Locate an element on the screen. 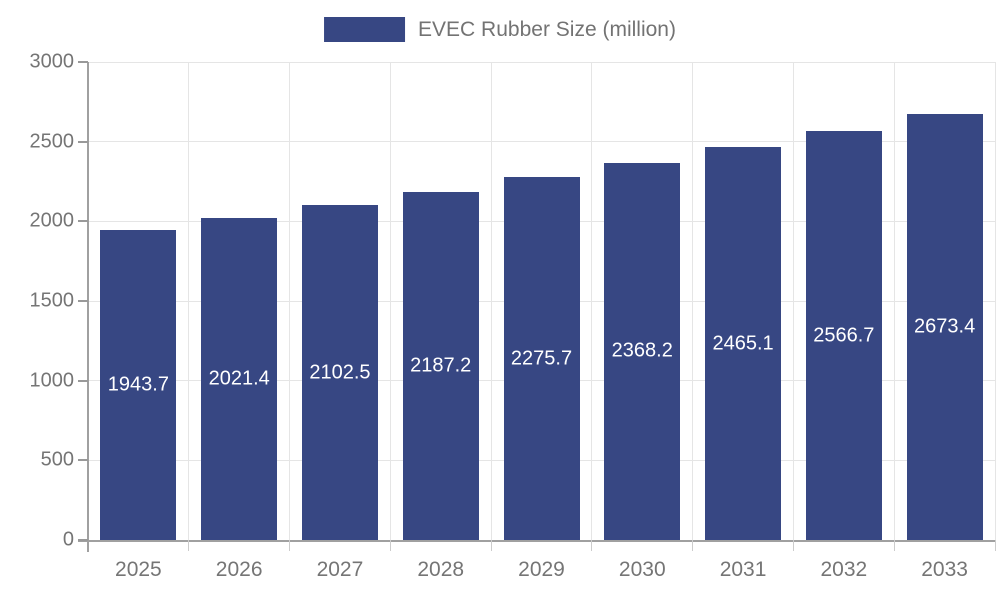 The width and height of the screenshot is (1000, 600). y-axis-tick-label: 2000 is located at coordinates (52, 220).